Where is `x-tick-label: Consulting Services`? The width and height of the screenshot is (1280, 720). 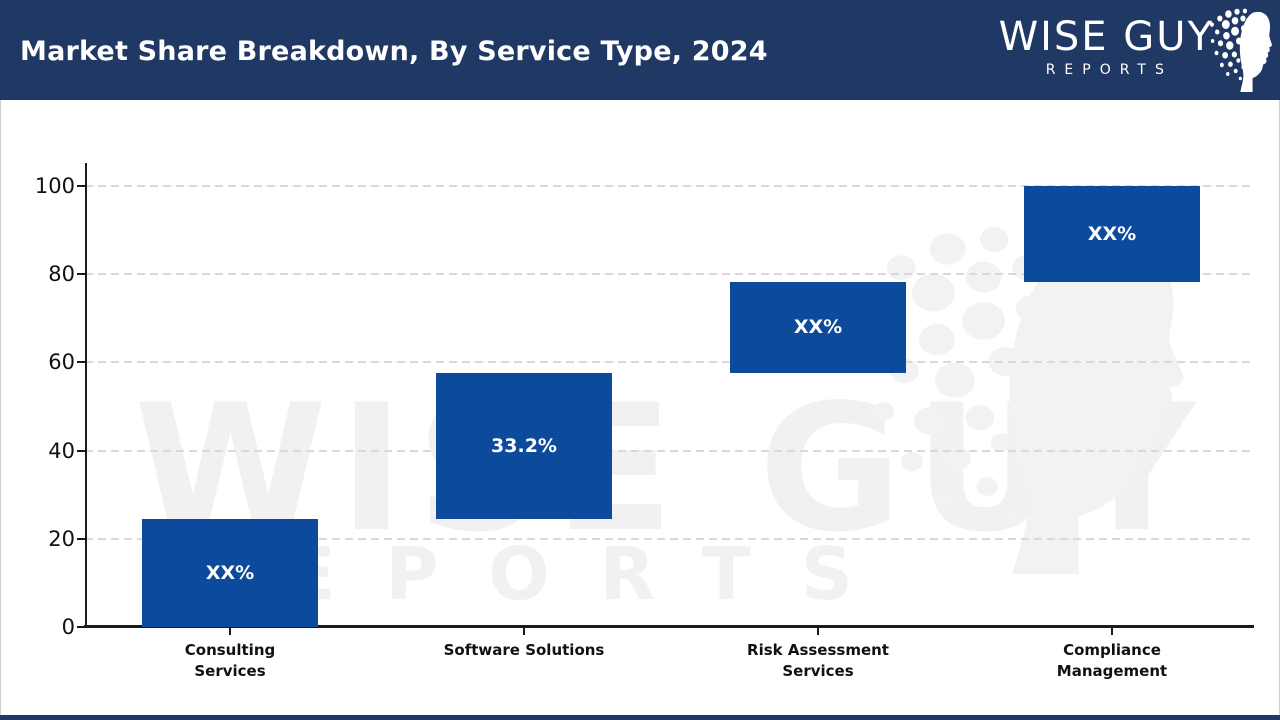
x-tick-label: Consulting Services is located at coordinates (230, 660).